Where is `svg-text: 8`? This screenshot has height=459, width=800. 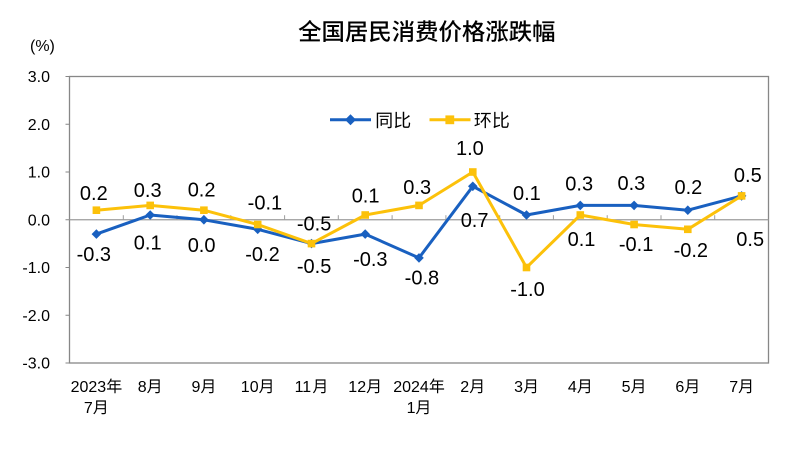 svg-text: 8 is located at coordinates (142, 387).